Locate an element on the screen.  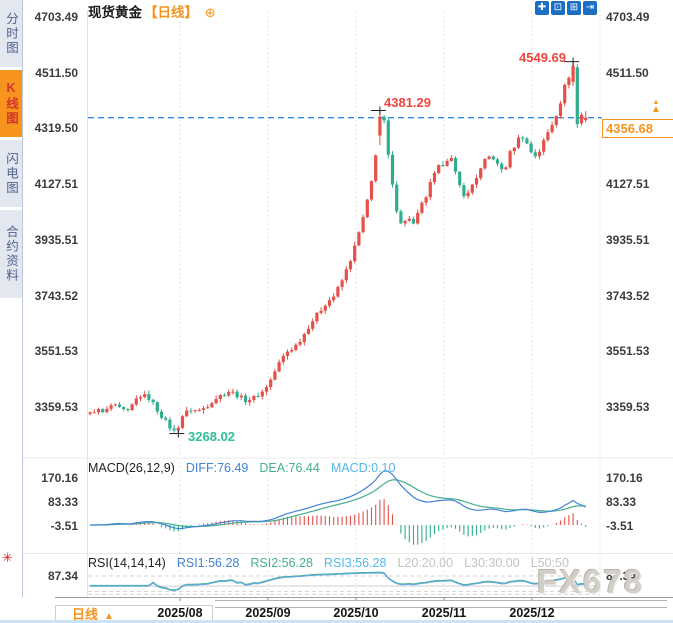
price-tick-right: 3743.52 is located at coordinates (628, 295).